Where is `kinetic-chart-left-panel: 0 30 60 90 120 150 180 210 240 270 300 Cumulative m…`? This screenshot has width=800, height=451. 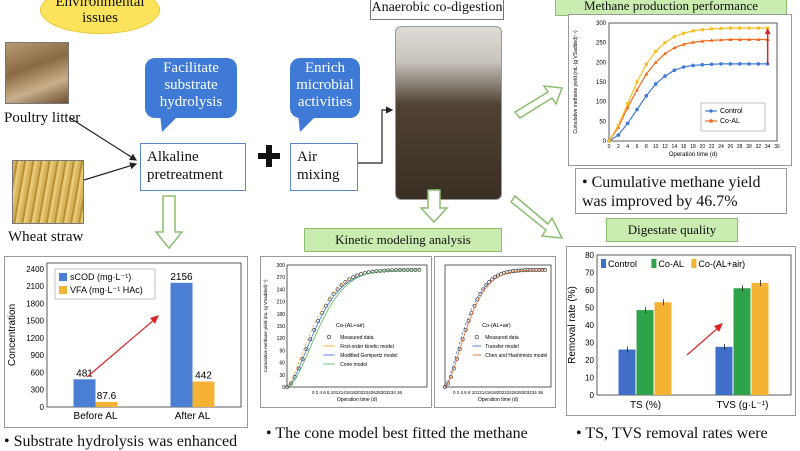
kinetic-chart-left-panel: 0 30 60 90 120 150 180 210 240 270 300 Cumulative m… is located at coordinates (346, 332).